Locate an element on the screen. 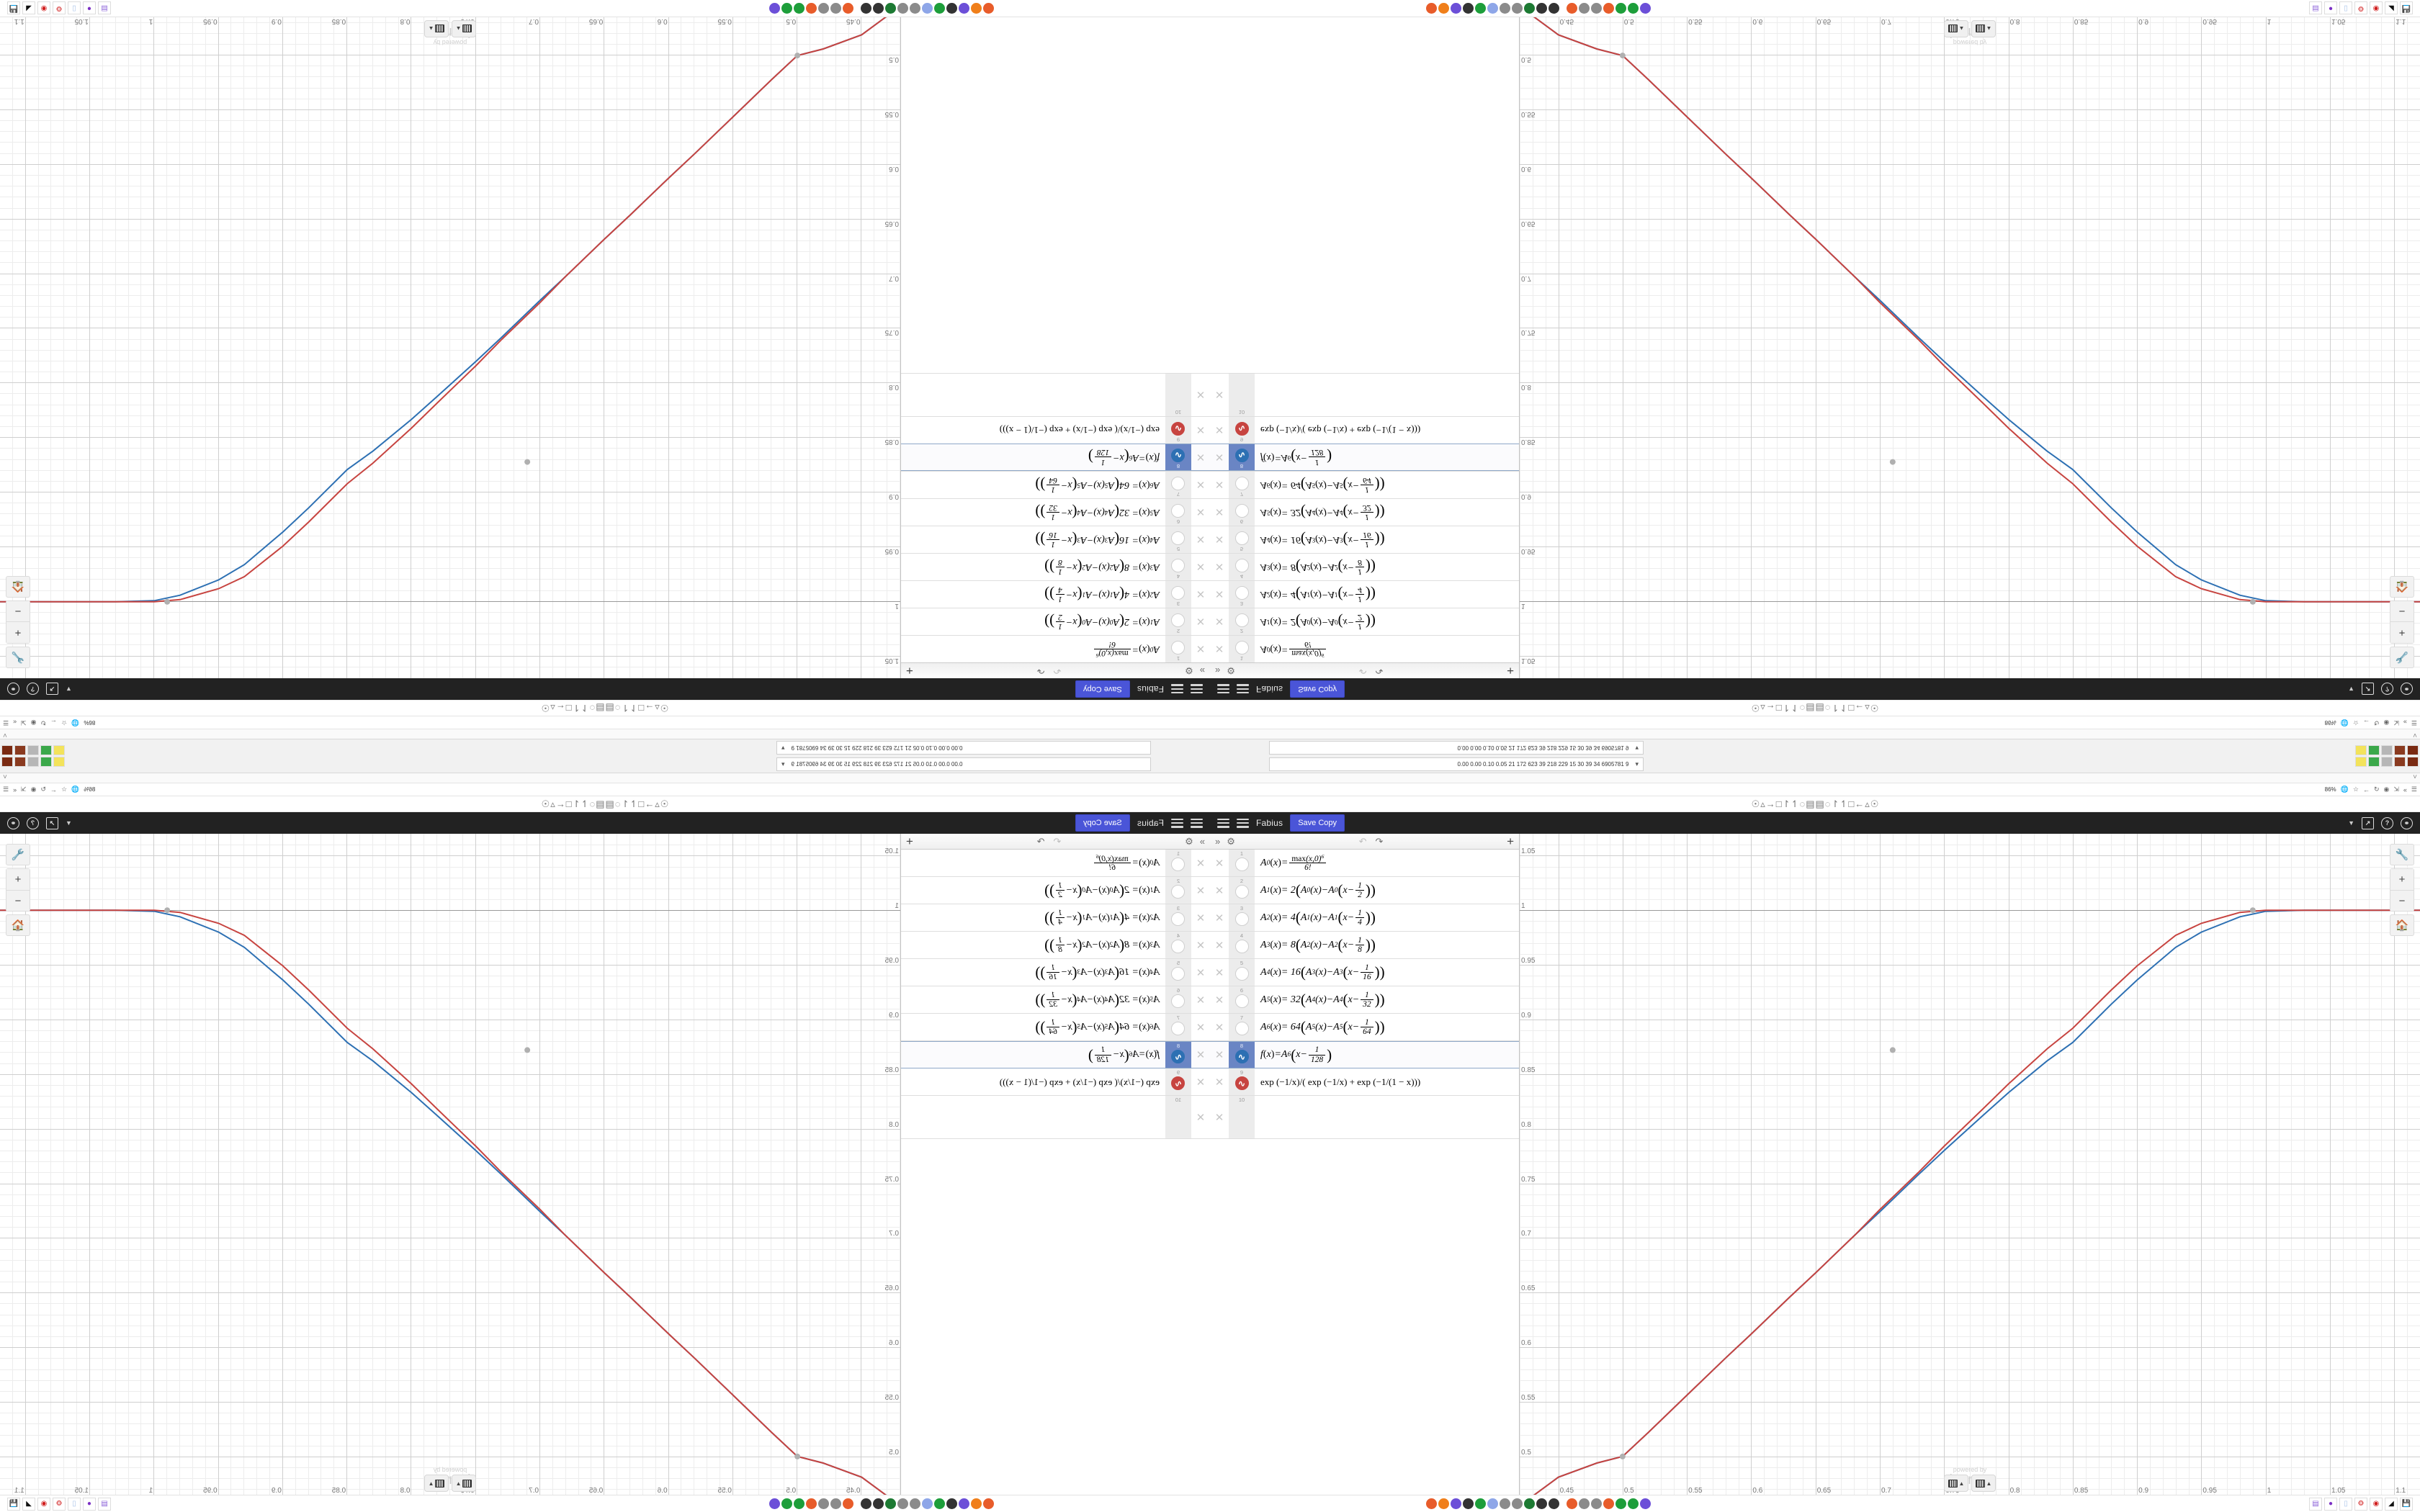 The height and width of the screenshot is (1512, 2420). tab-icon: ↿ is located at coordinates (1795, 708).